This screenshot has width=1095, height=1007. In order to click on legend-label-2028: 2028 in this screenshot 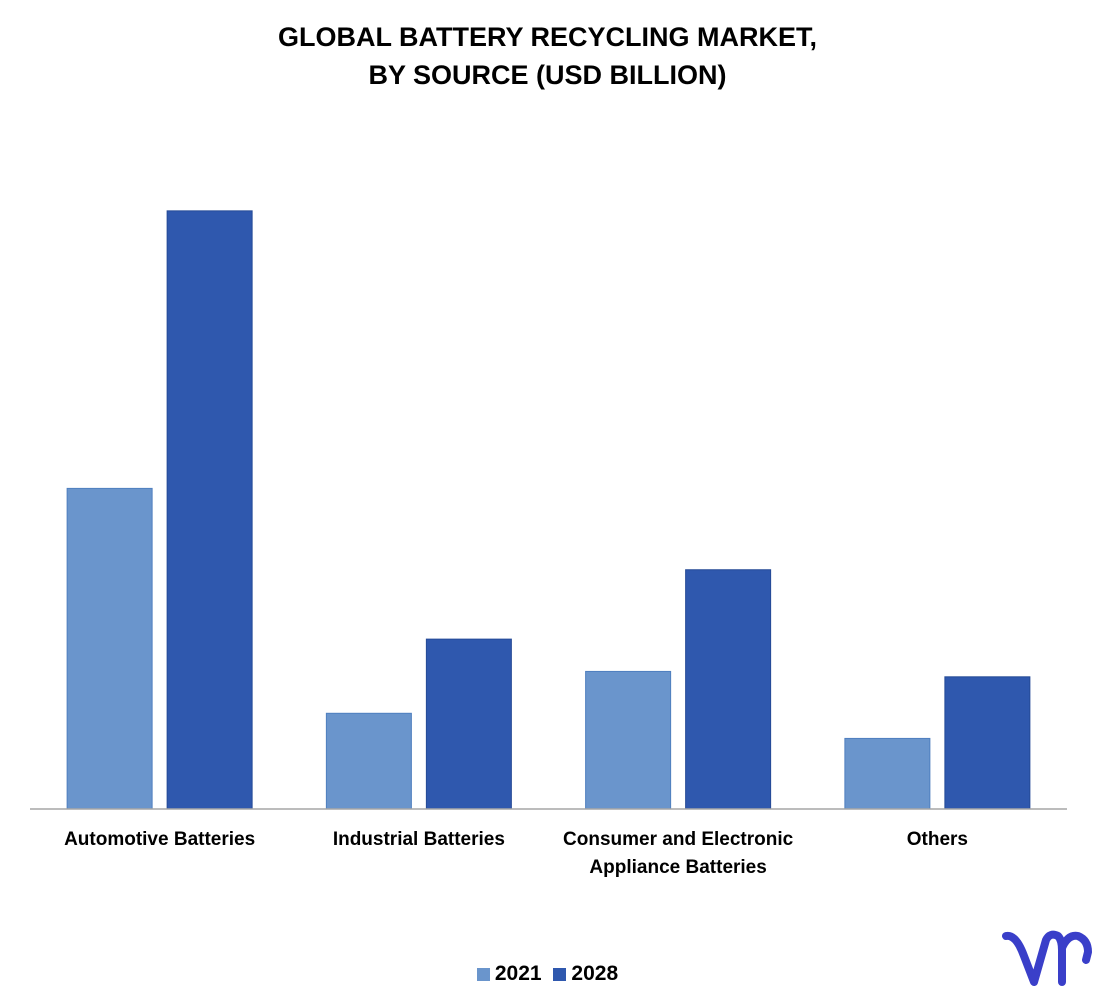, I will do `click(595, 973)`.